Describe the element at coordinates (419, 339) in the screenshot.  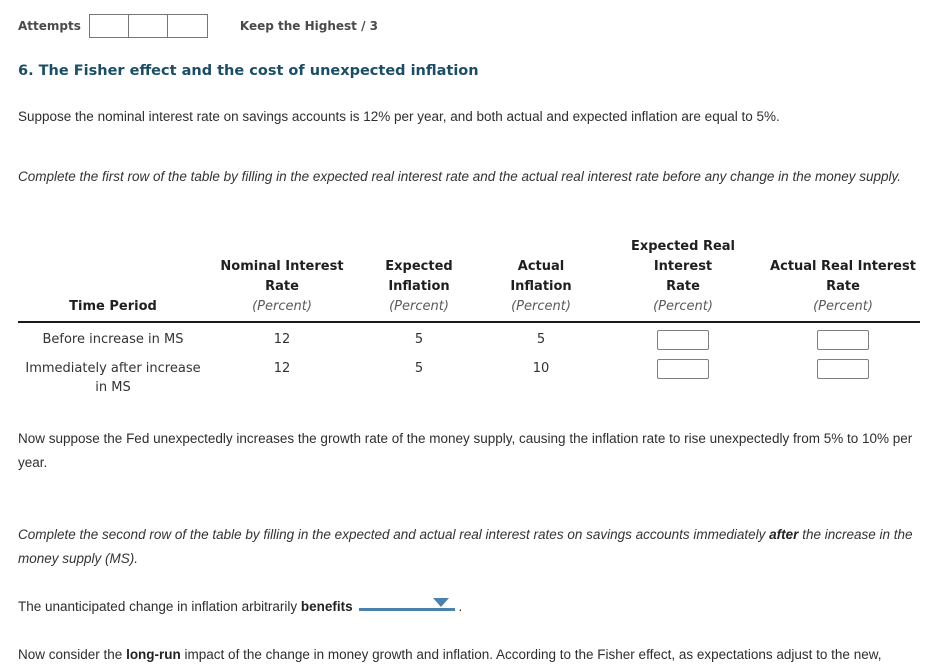
I see `row1-expected-inflation: 5` at that location.